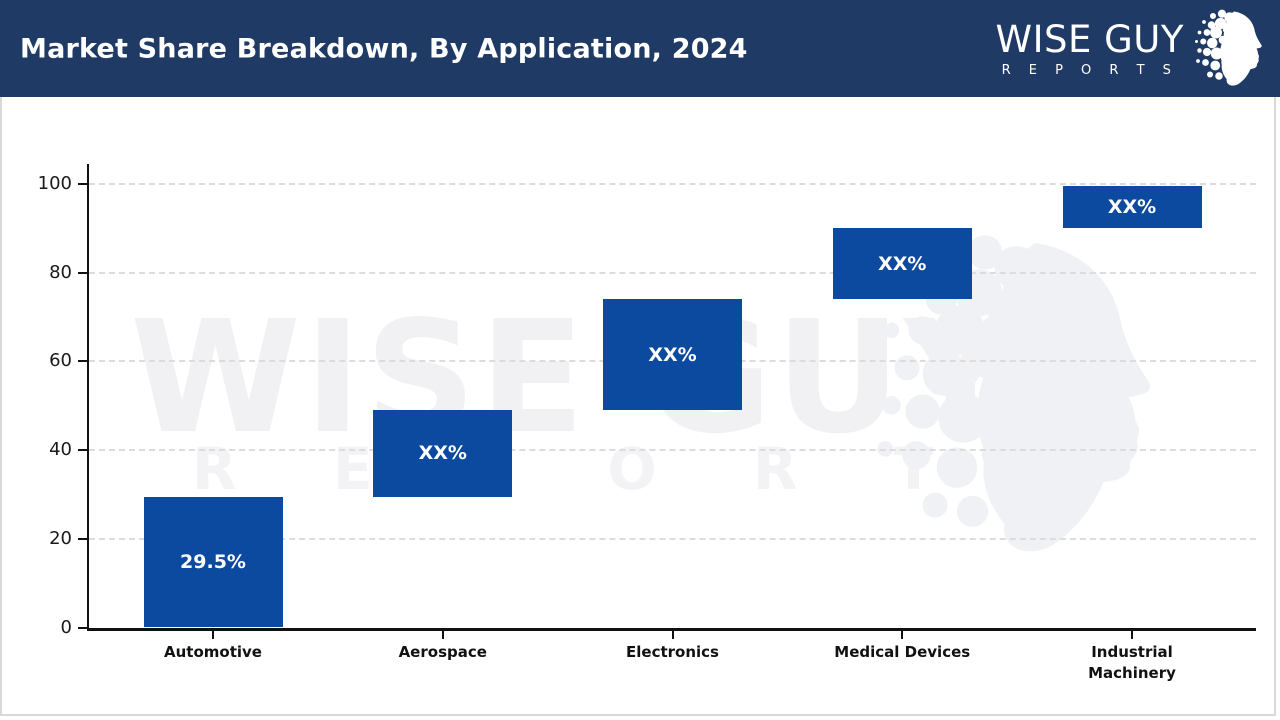 The image size is (1280, 720). Describe the element at coordinates (66, 627) in the screenshot. I see `y-tick-label: 0` at that location.